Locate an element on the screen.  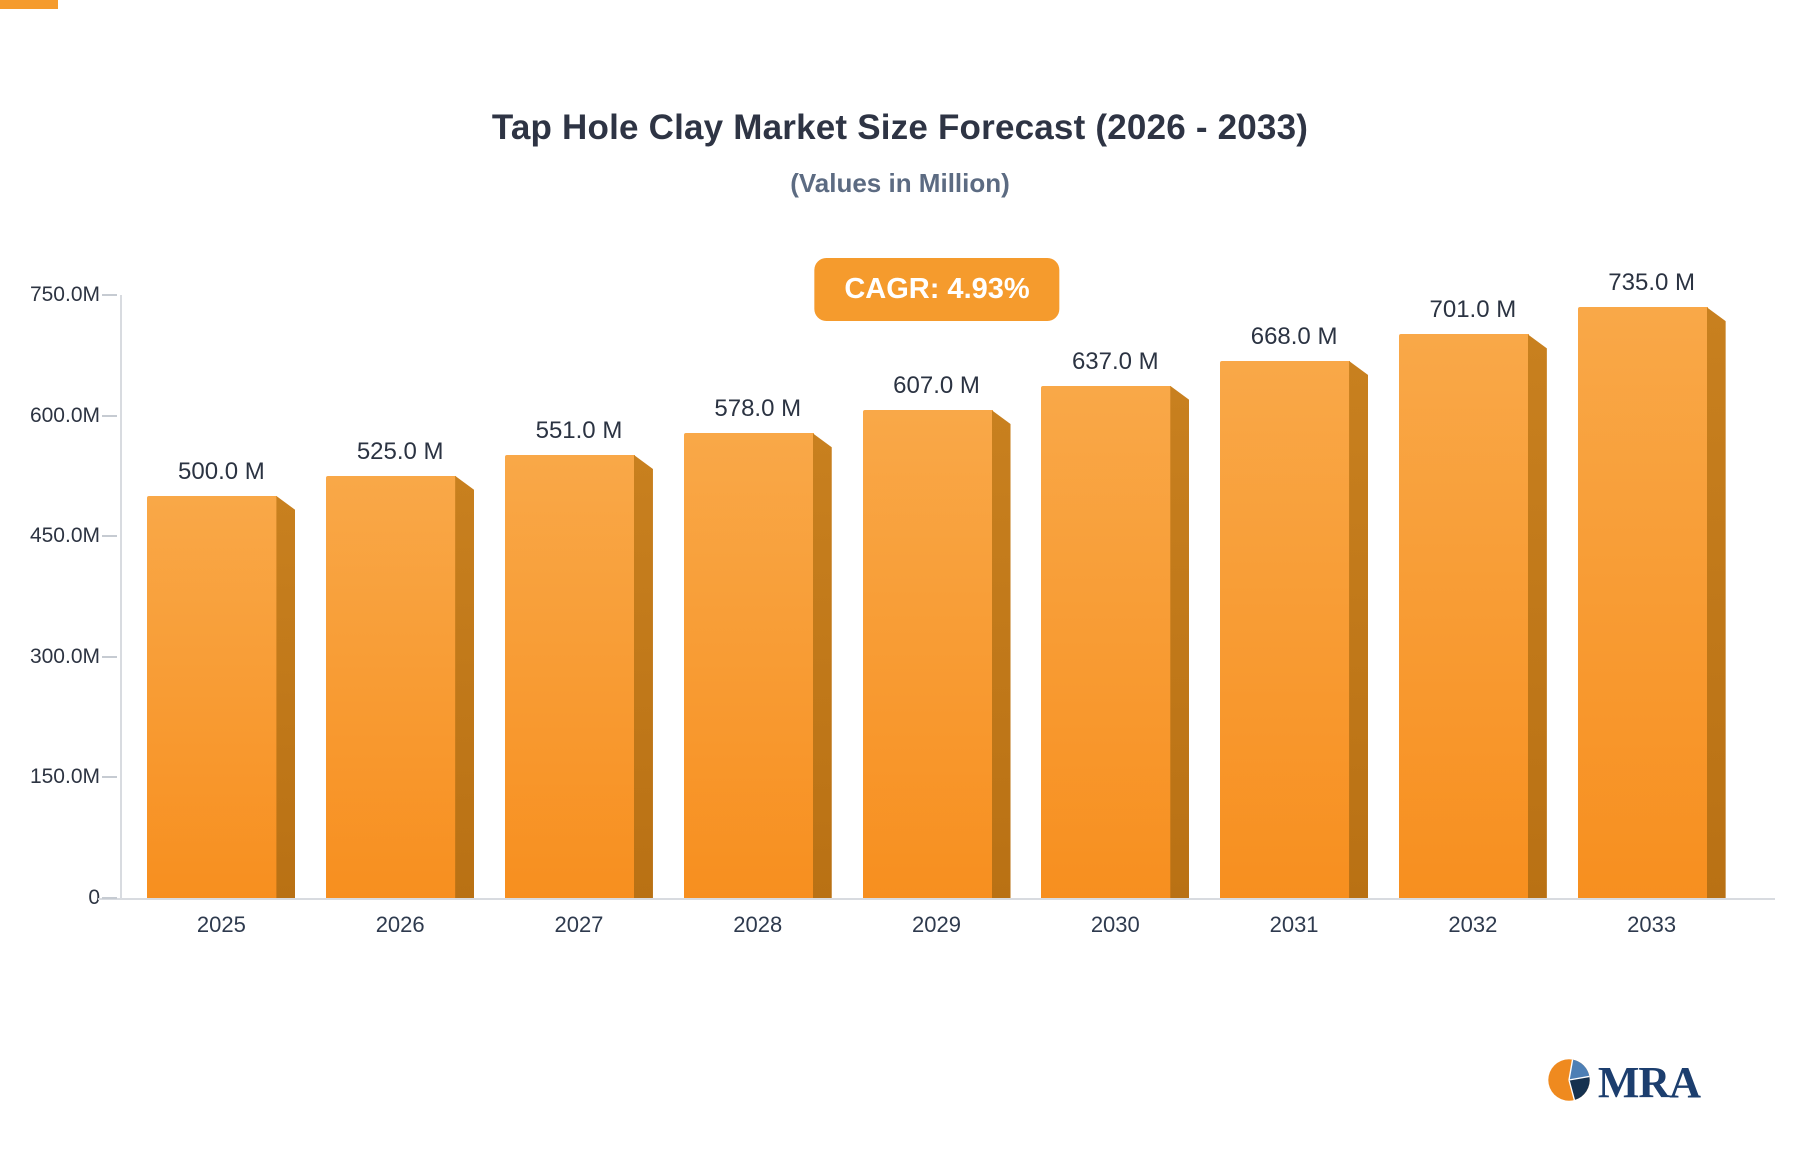
y-axis-labels: 0 150.0M 300.0M 450.0M 600.0M 750.0M is located at coordinates (50, 596).